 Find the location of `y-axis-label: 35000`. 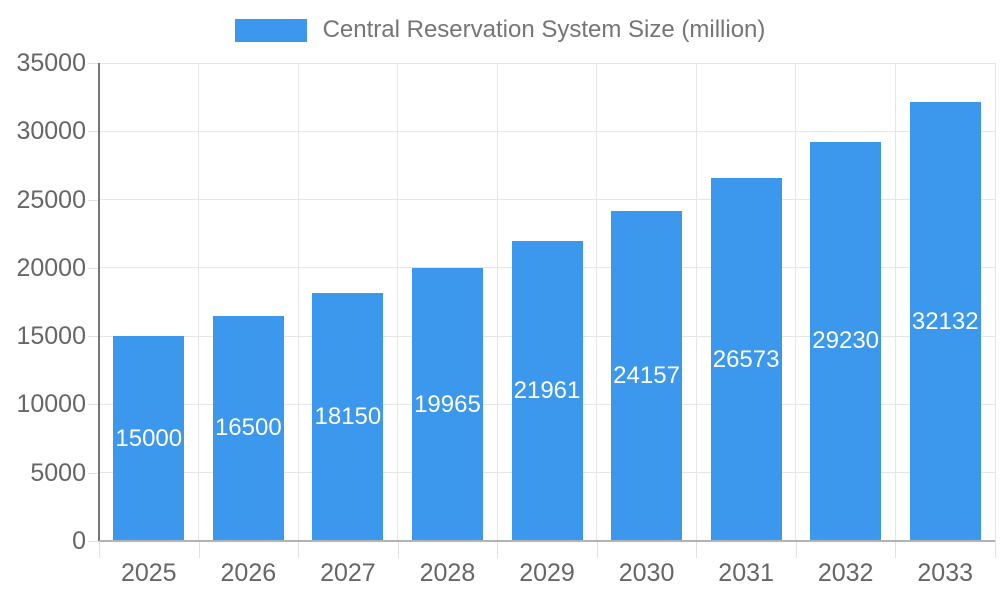

y-axis-label: 35000 is located at coordinates (51, 63).